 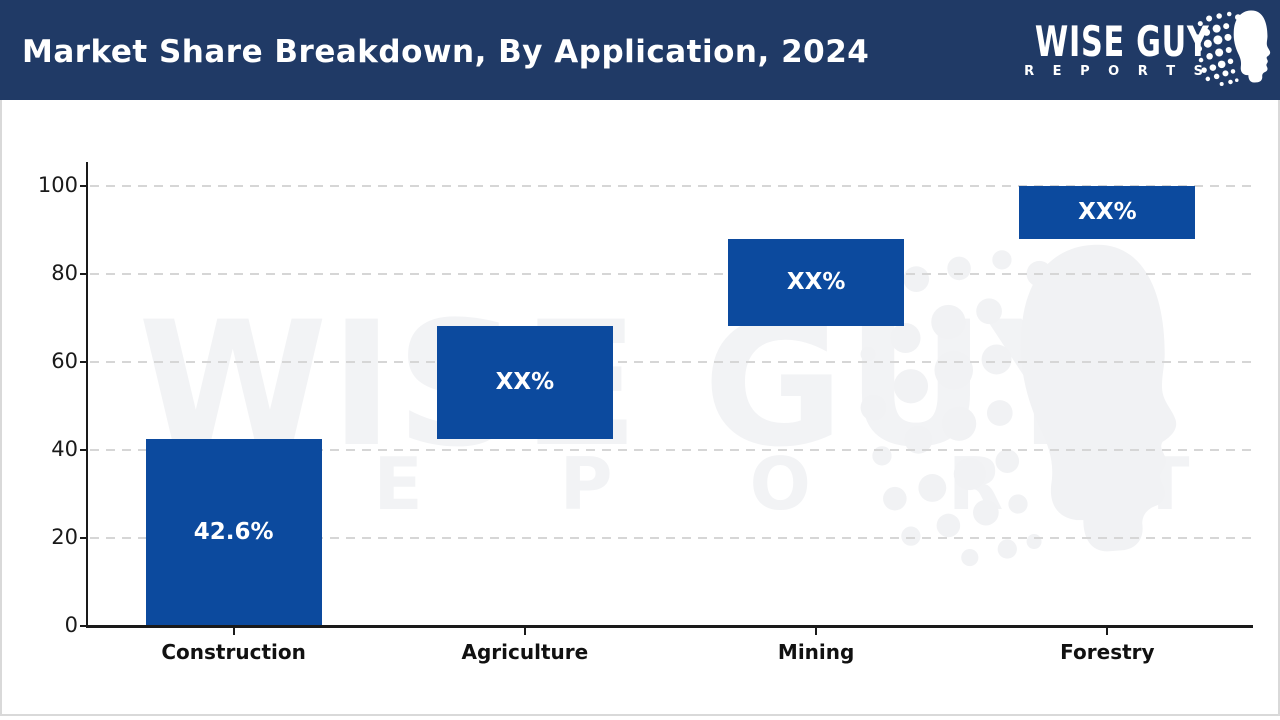 I want to click on ytick-label-80: 80, so click(x=64, y=273).